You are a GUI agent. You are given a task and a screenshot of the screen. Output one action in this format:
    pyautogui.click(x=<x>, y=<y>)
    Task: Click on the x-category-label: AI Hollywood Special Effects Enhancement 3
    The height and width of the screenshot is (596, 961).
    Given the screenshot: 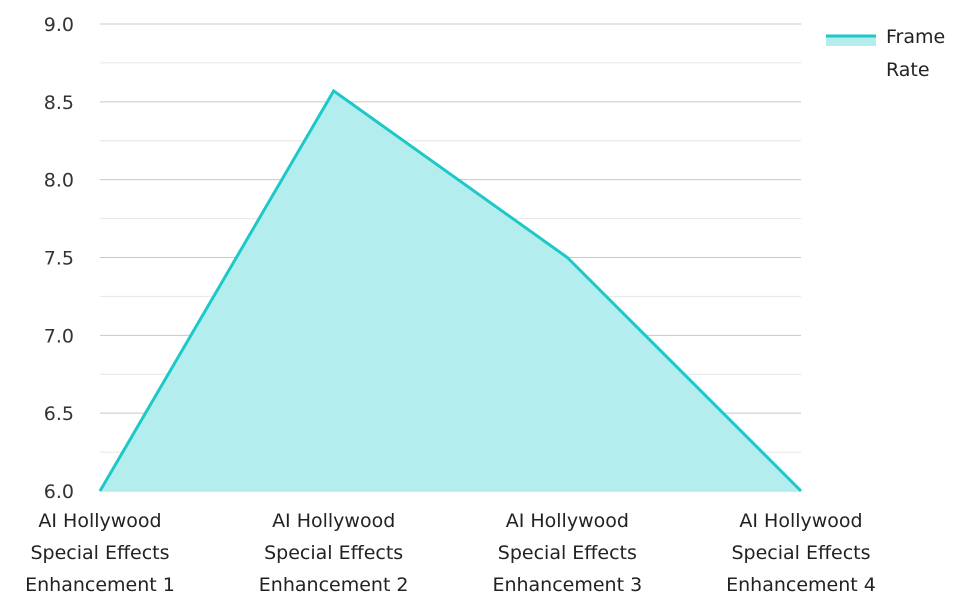 What is the action you would take?
    pyautogui.click(x=567, y=553)
    